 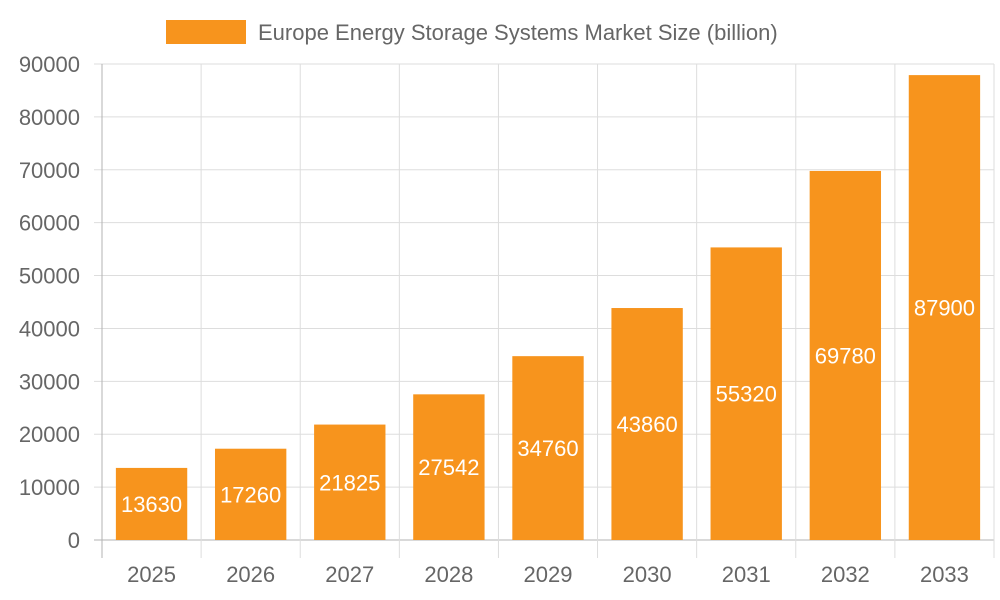 I want to click on data-label-2028: 27542, so click(x=448, y=467).